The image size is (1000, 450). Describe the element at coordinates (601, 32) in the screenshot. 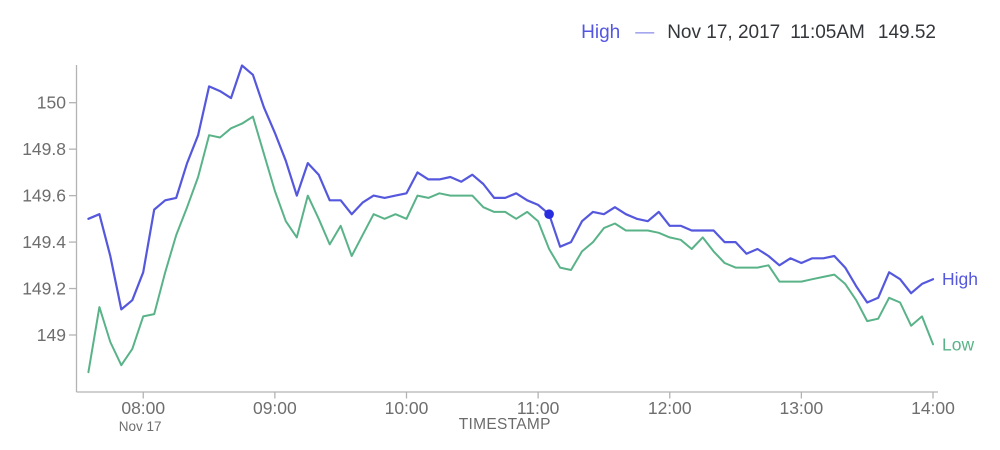

I see `legend-series-label: High` at that location.